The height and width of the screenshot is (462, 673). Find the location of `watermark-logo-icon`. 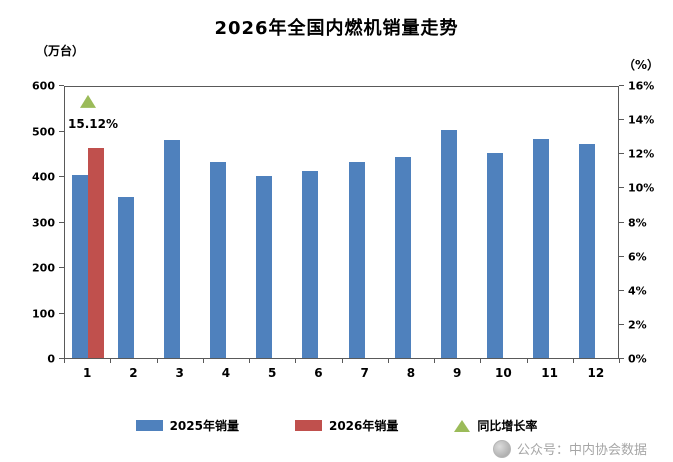

watermark-logo-icon is located at coordinates (501, 448).